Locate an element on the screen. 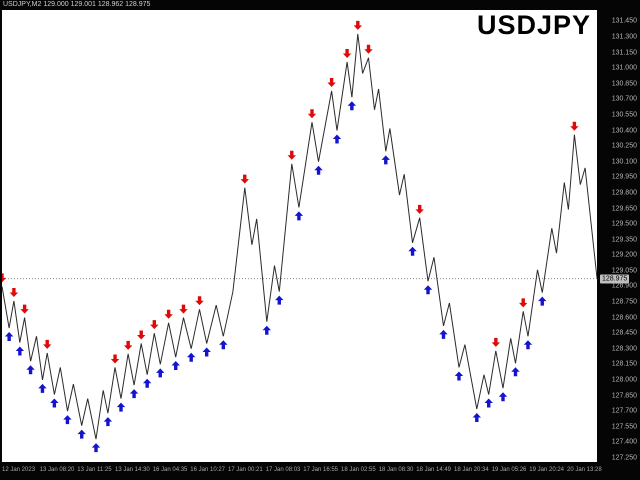 Image resolution: width=640 pixels, height=480 pixels. price-tick-label: 129.800 is located at coordinates (624, 193).